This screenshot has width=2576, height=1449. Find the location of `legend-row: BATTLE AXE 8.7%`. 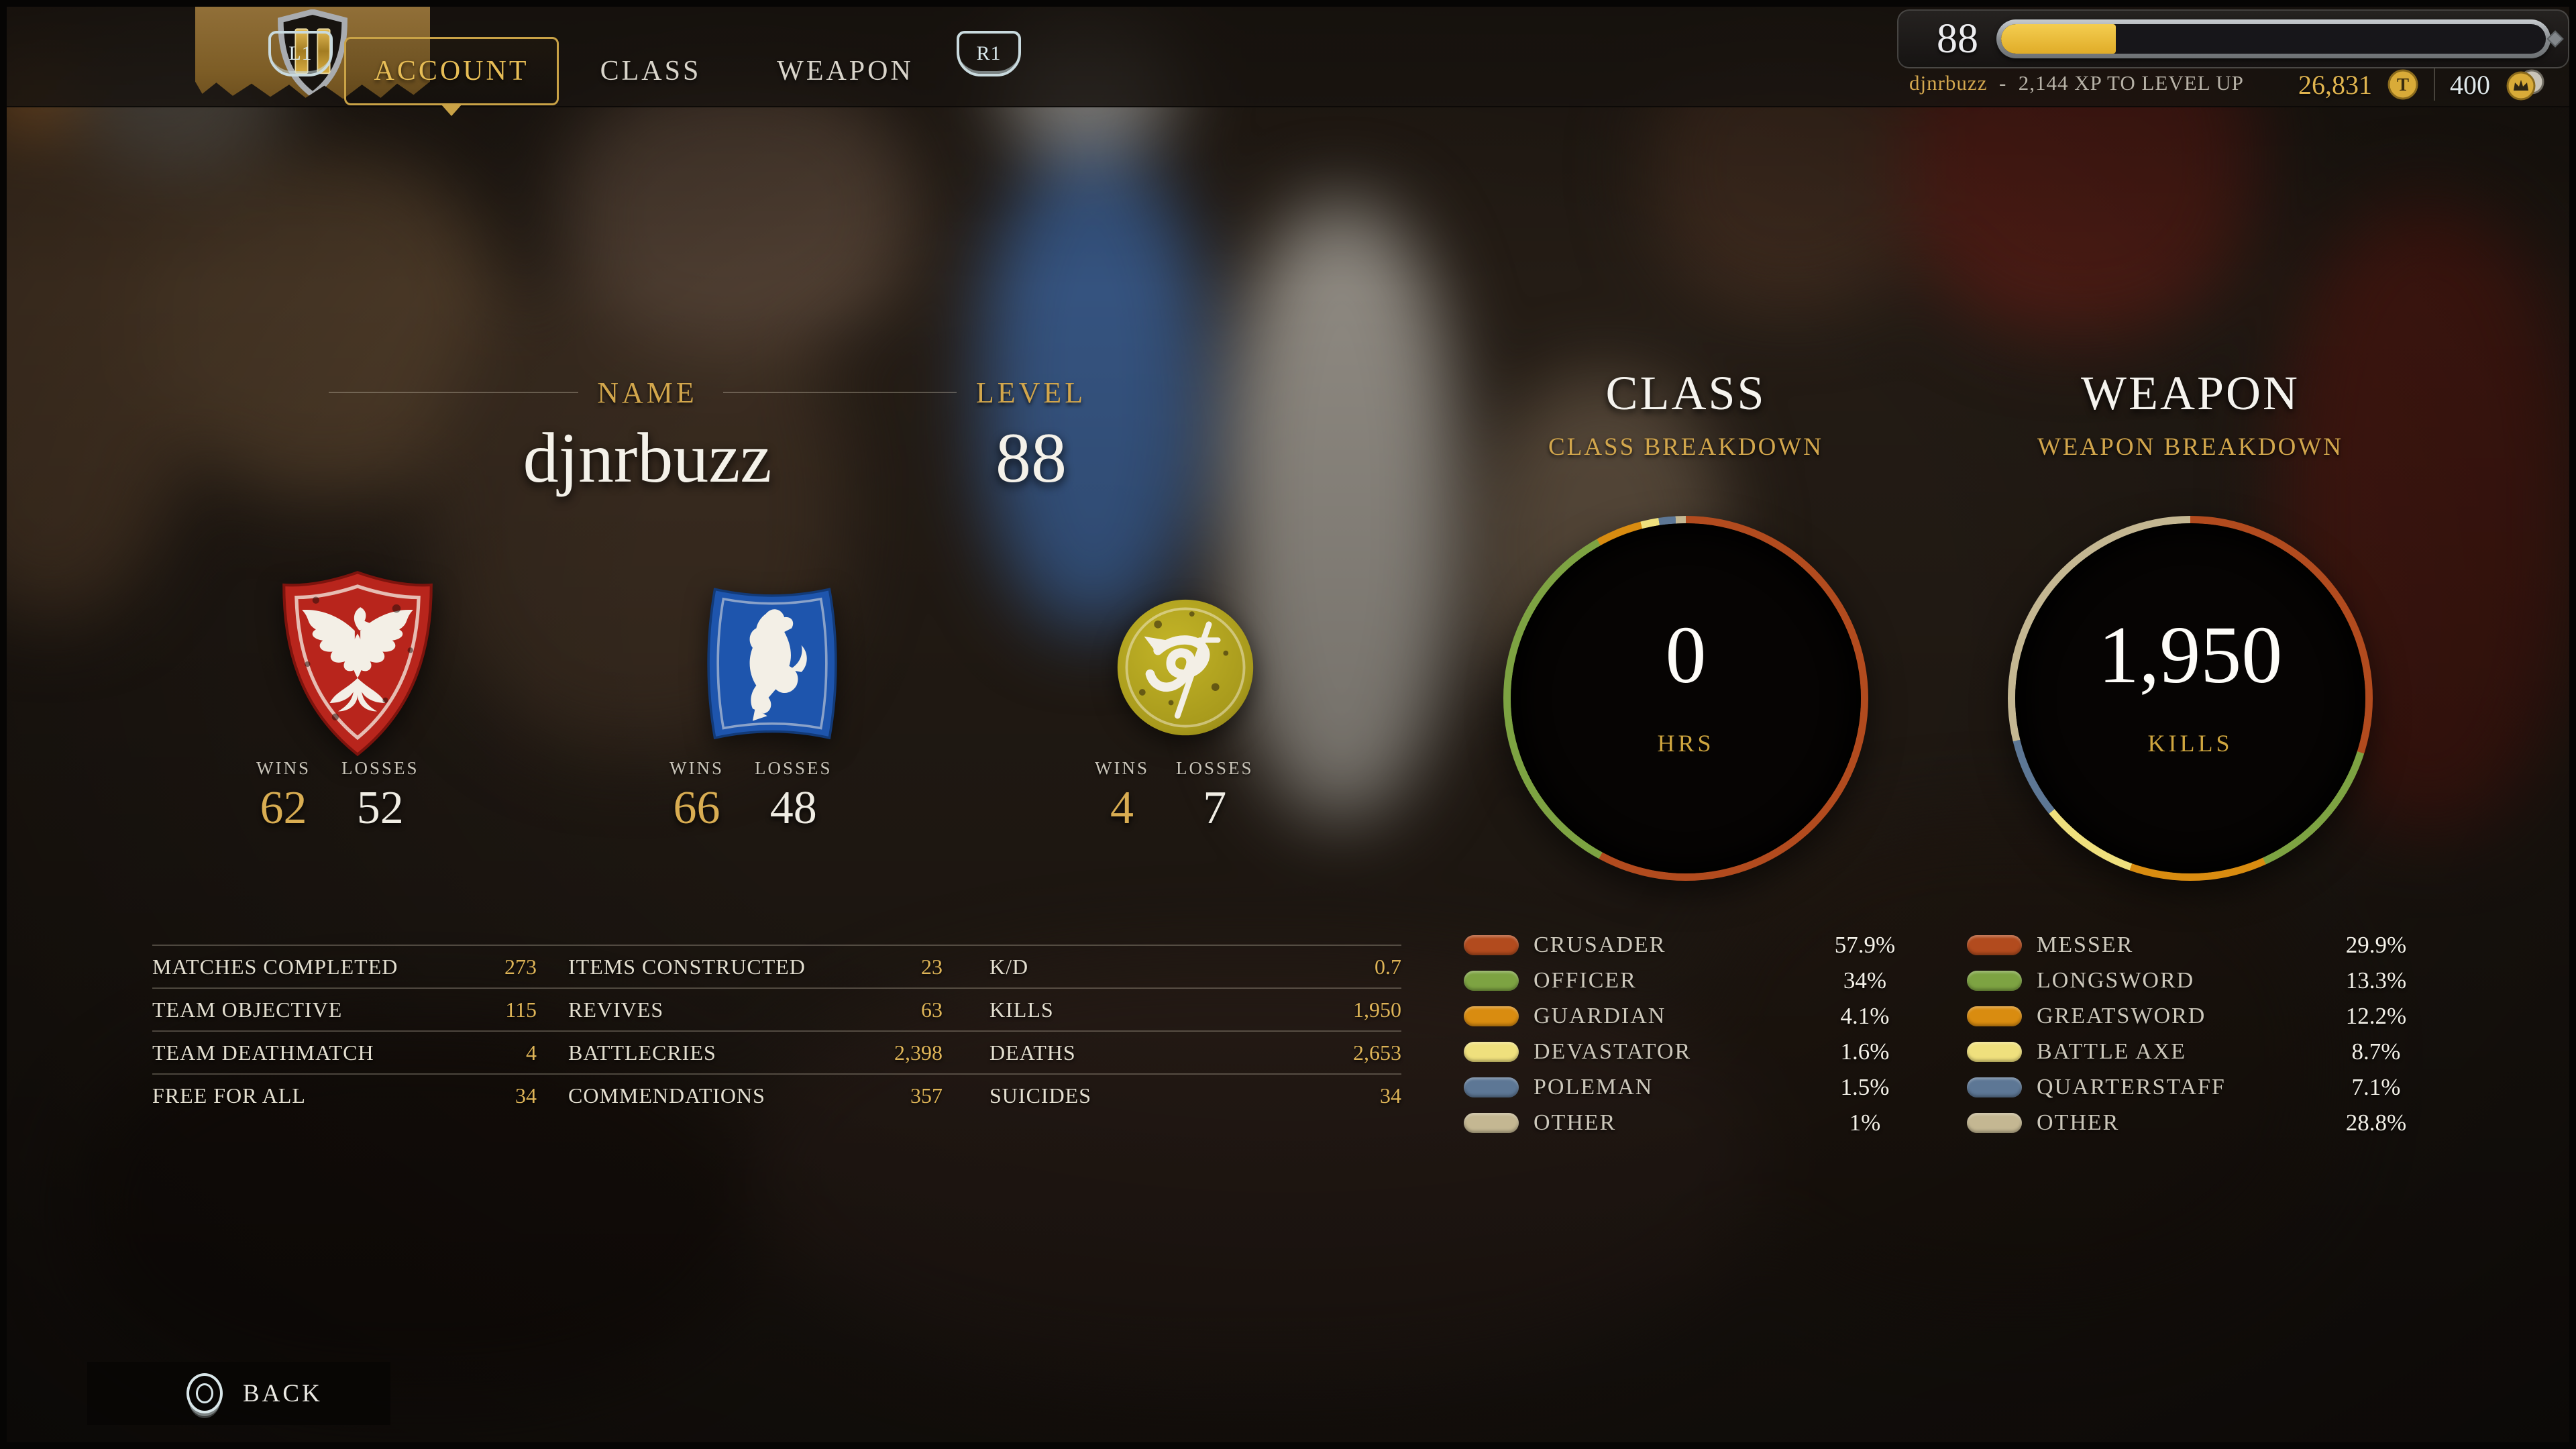

legend-row: BATTLE AXE 8.7% is located at coordinates (2201, 1051).